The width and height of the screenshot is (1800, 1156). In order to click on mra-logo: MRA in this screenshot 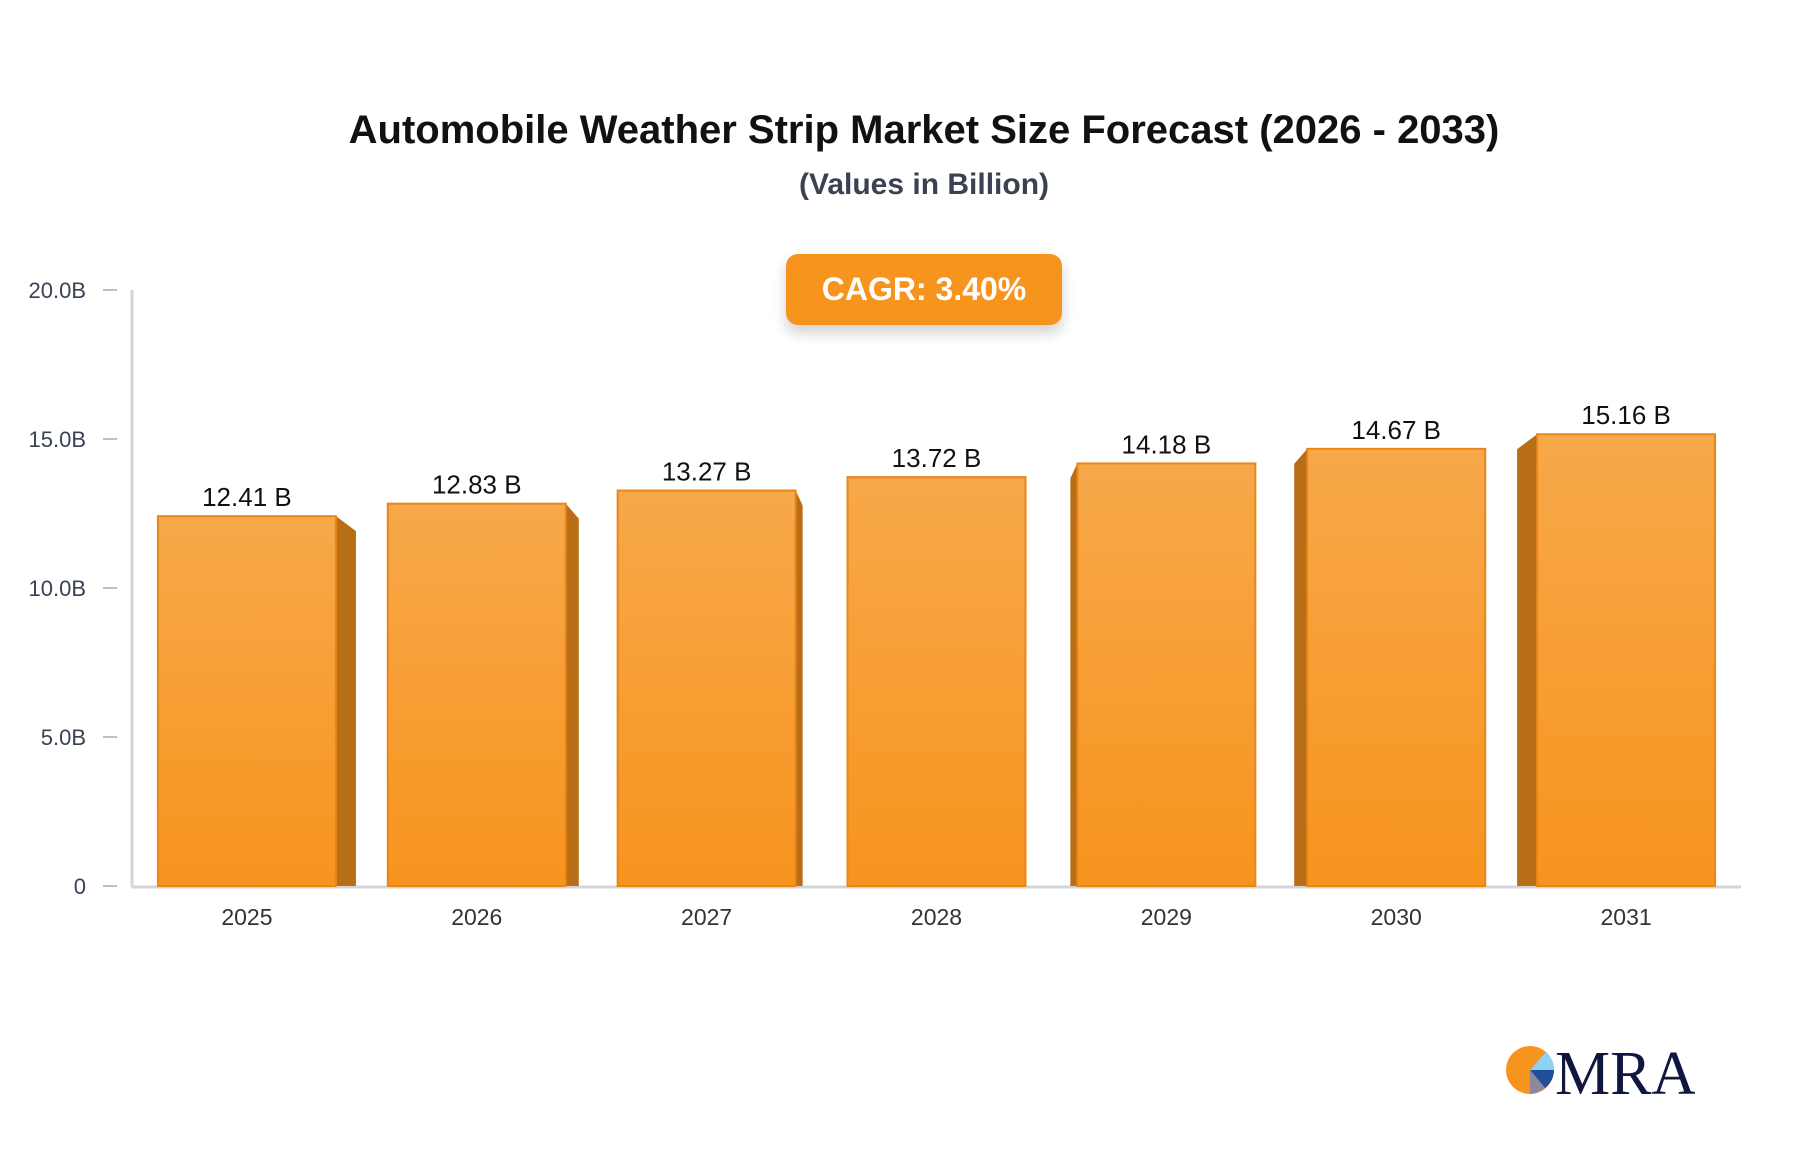, I will do `click(1600, 1070)`.